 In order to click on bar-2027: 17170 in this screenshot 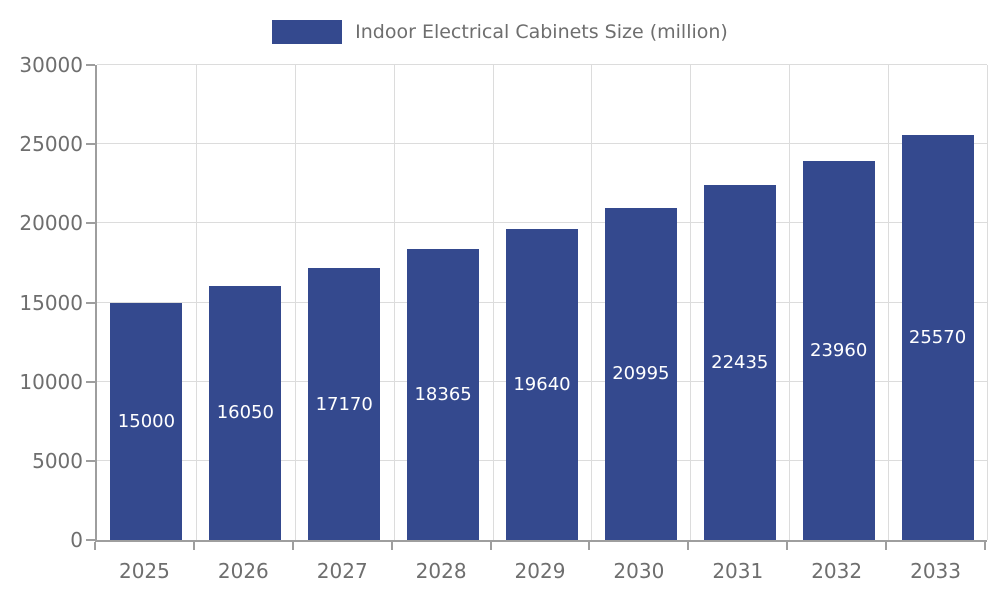, I will do `click(344, 404)`.